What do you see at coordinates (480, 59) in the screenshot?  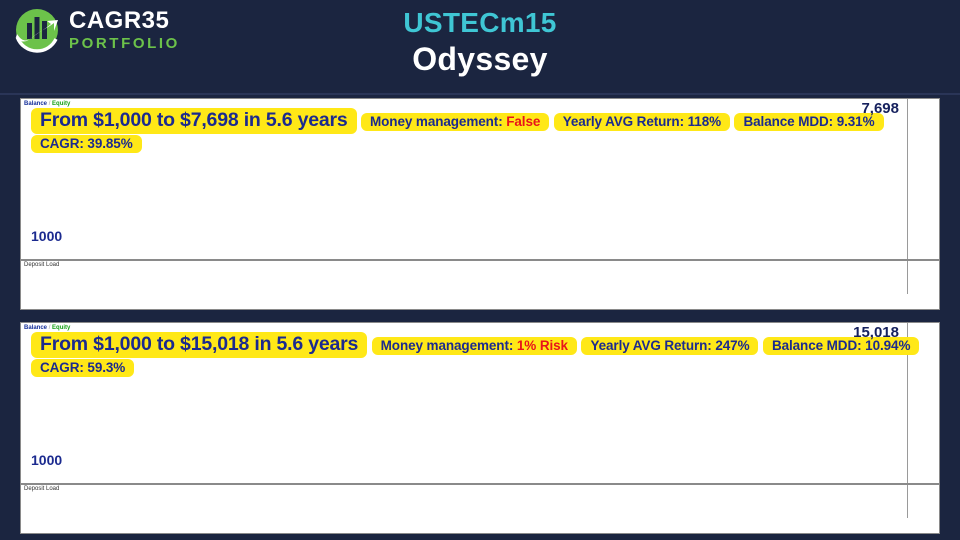 I see `page-subtitle: Odyssey` at bounding box center [480, 59].